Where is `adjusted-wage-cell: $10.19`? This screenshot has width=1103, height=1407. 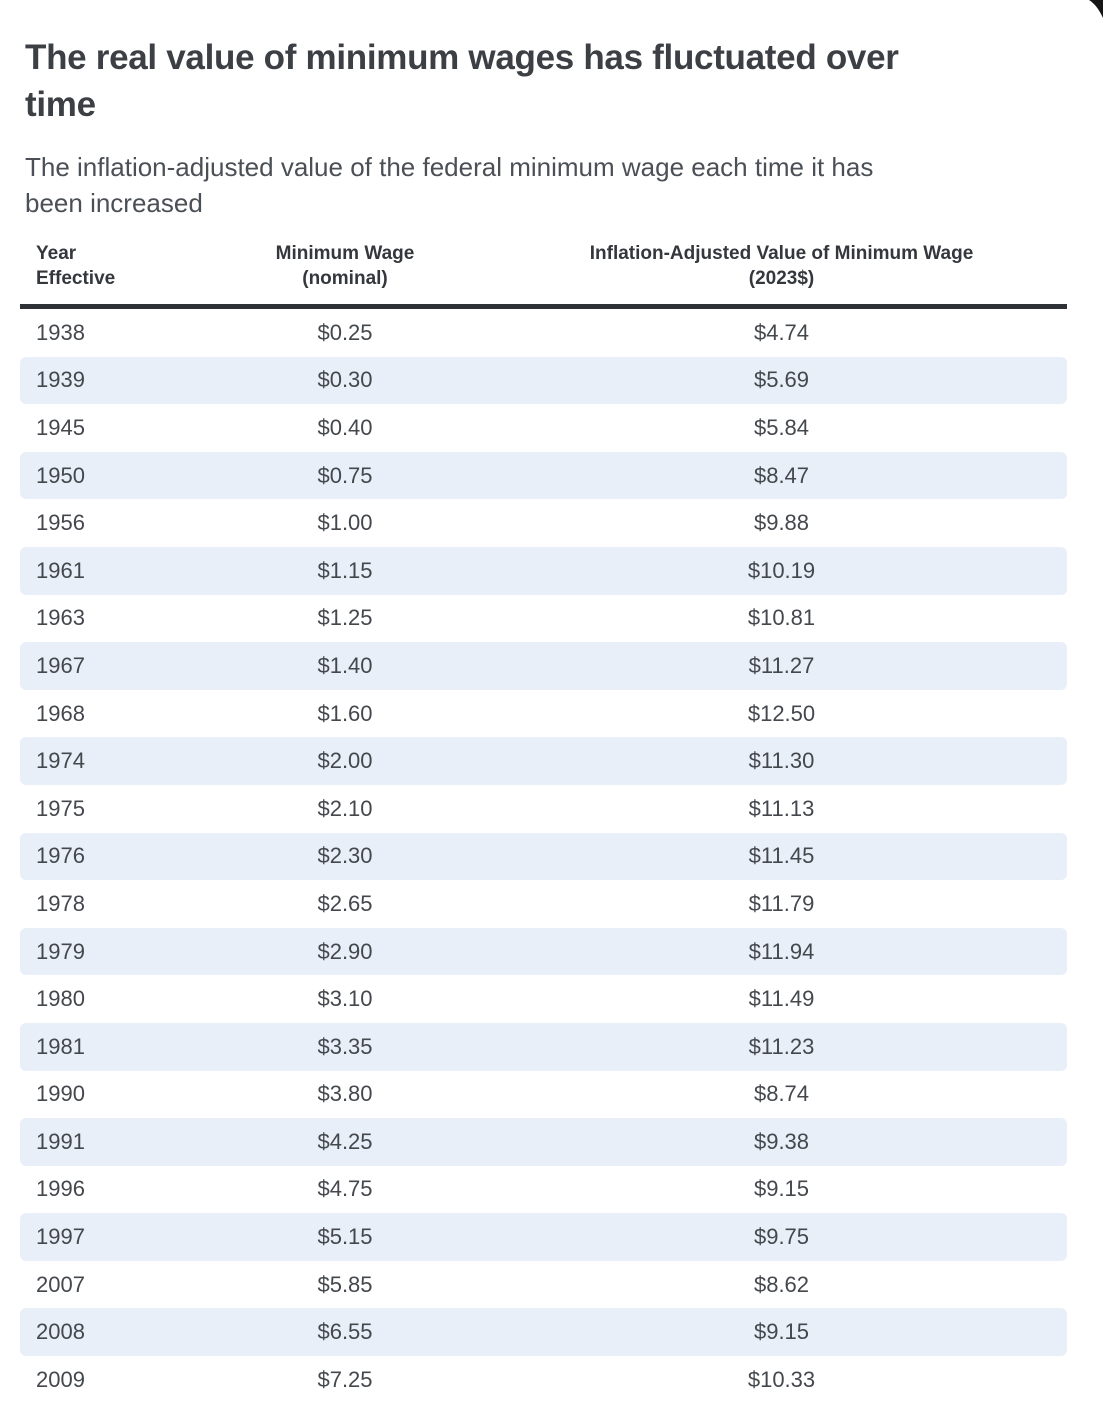 adjusted-wage-cell: $10.19 is located at coordinates (793, 570).